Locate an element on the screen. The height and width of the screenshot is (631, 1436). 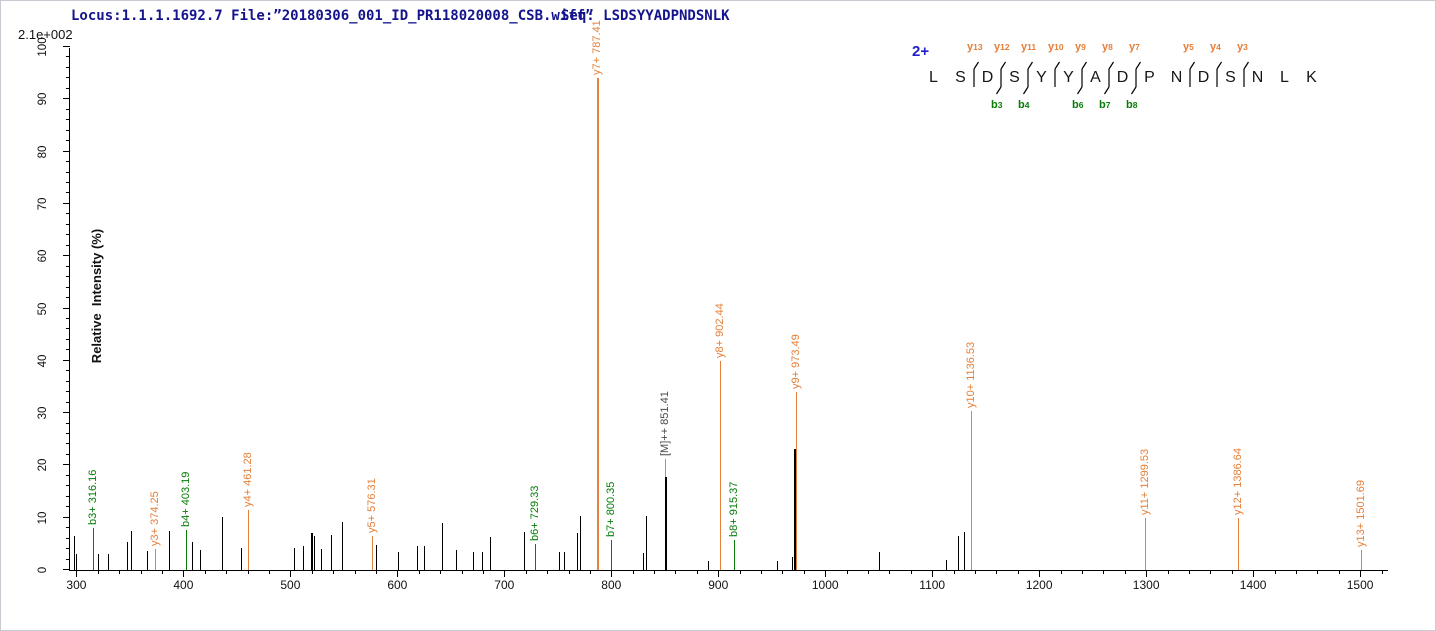
y-tick-label: 50 is located at coordinates (43, 308).